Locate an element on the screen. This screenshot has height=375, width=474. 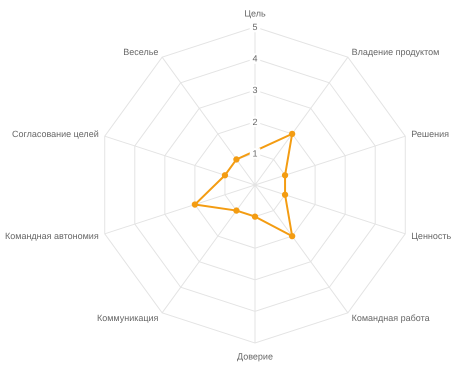
y-tick-label: 4 is located at coordinates (255, 59).